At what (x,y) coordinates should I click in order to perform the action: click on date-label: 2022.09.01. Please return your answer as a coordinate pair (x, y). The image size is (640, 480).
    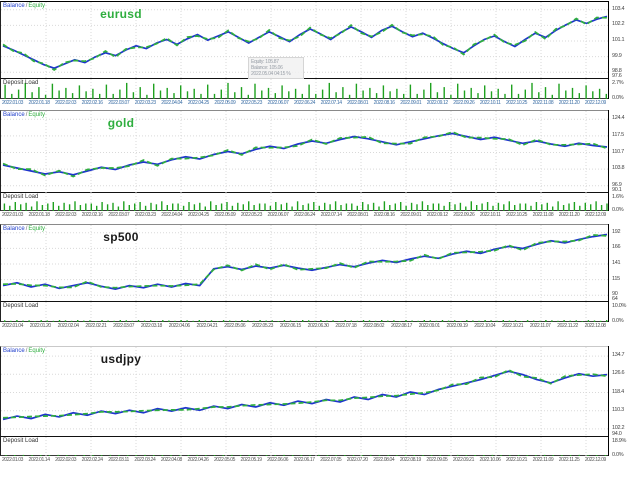
    Looking at the image, I should click on (429, 326).